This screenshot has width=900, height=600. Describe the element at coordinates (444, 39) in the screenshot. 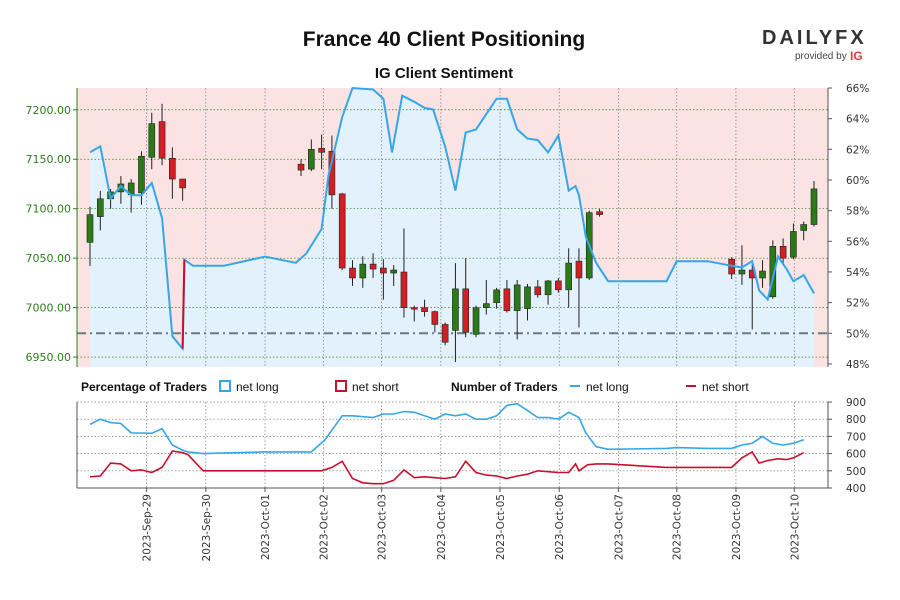

I see `chart-title: France 40 Client Positioning` at that location.